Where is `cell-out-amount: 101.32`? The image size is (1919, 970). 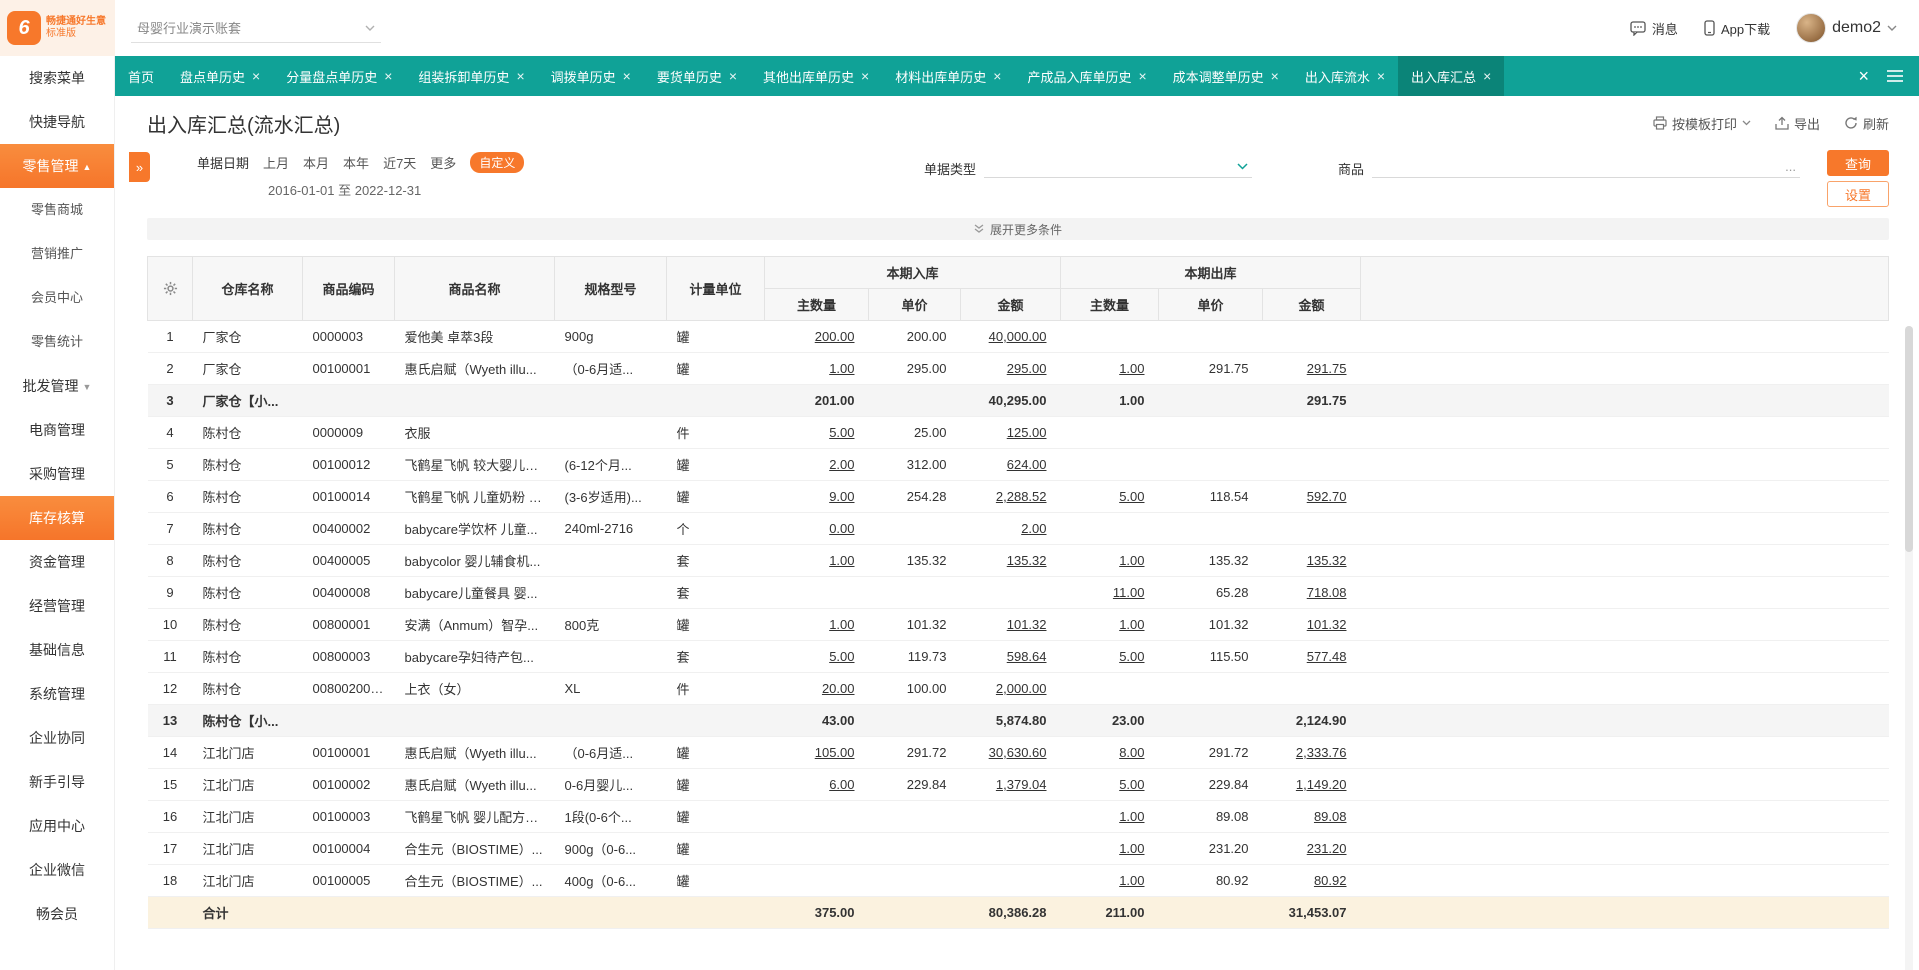
cell-out-amount: 101.32 is located at coordinates (1311, 624).